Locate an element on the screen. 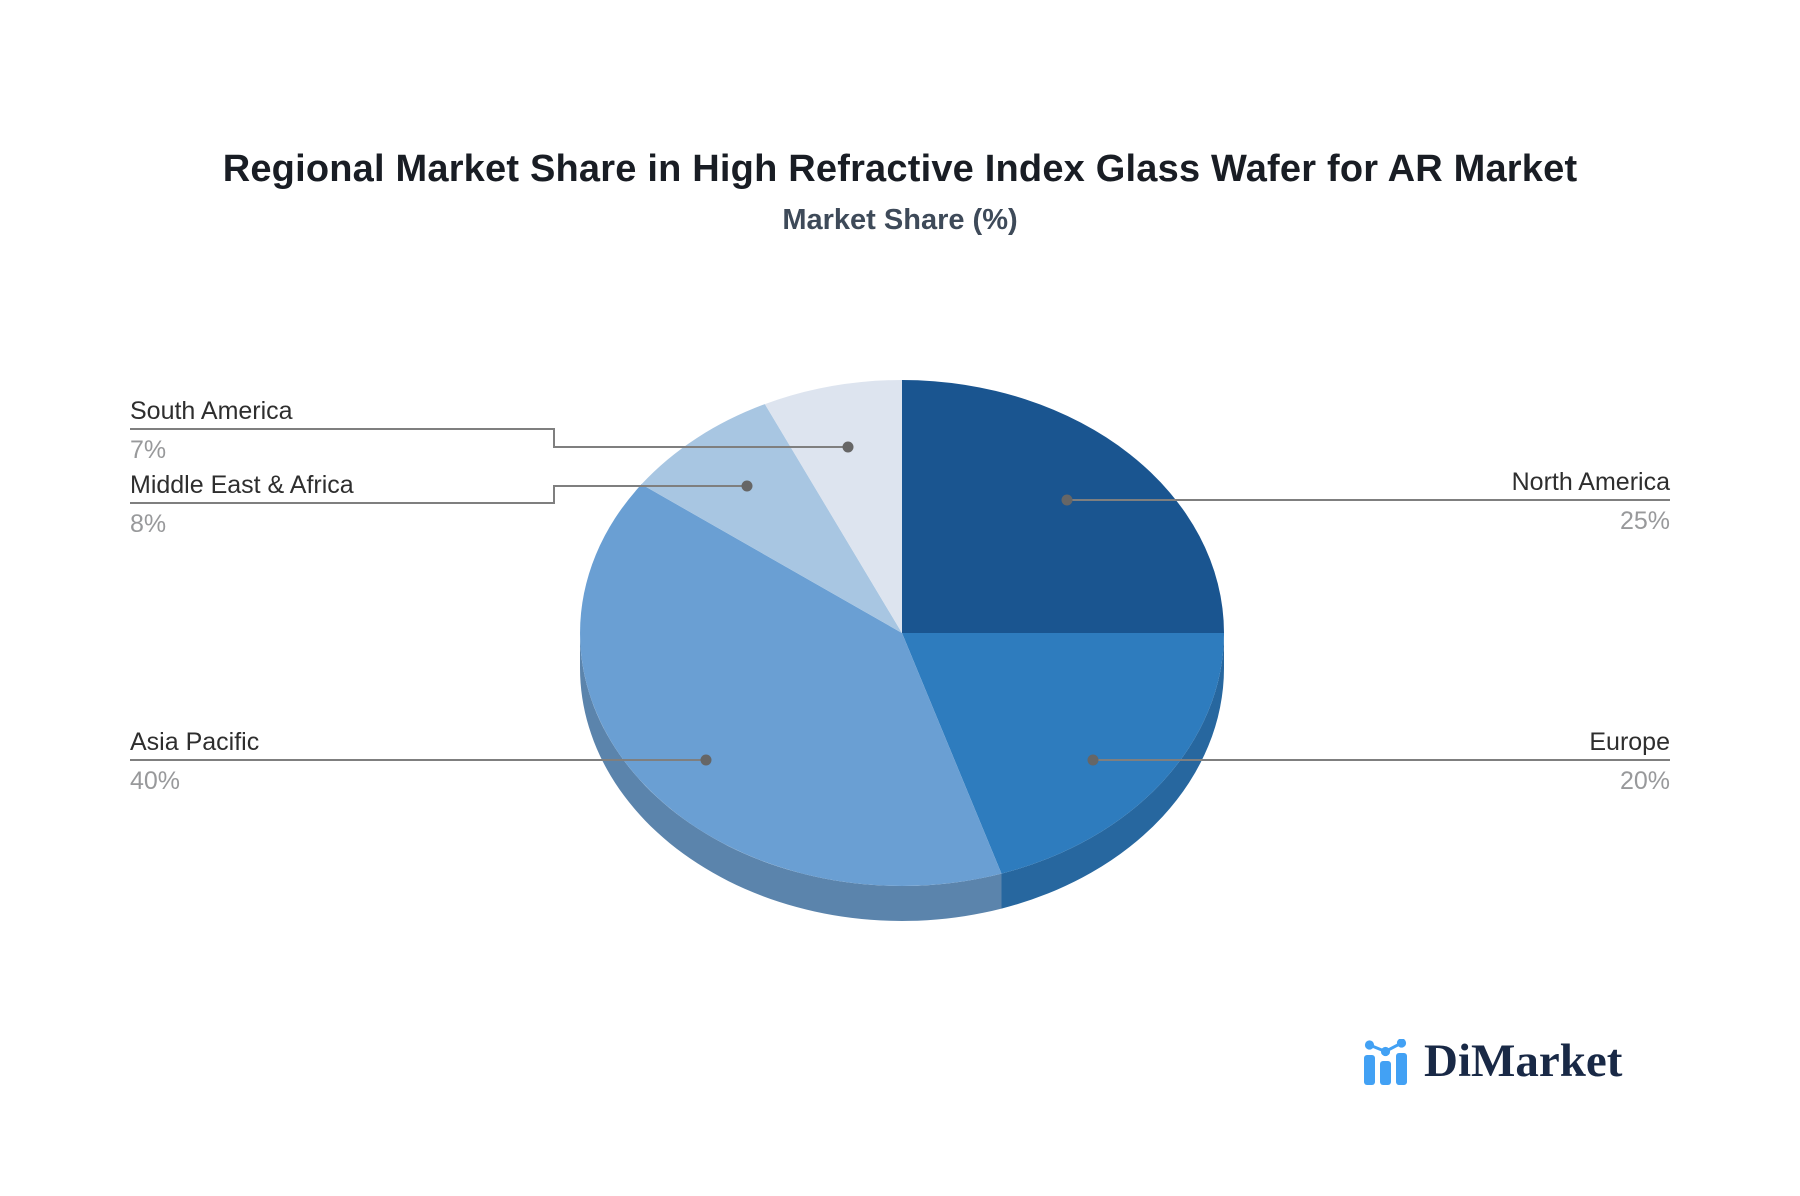 This screenshot has height=1196, width=1800. label-middle-east-africa: Middle East & Africa is located at coordinates (242, 485).